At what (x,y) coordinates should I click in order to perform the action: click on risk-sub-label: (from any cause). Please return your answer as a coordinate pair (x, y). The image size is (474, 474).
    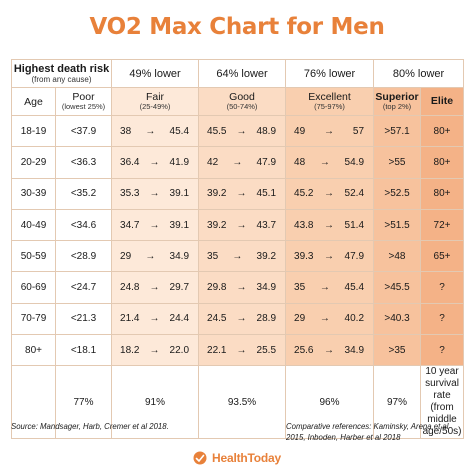
    Looking at the image, I should click on (61, 80).